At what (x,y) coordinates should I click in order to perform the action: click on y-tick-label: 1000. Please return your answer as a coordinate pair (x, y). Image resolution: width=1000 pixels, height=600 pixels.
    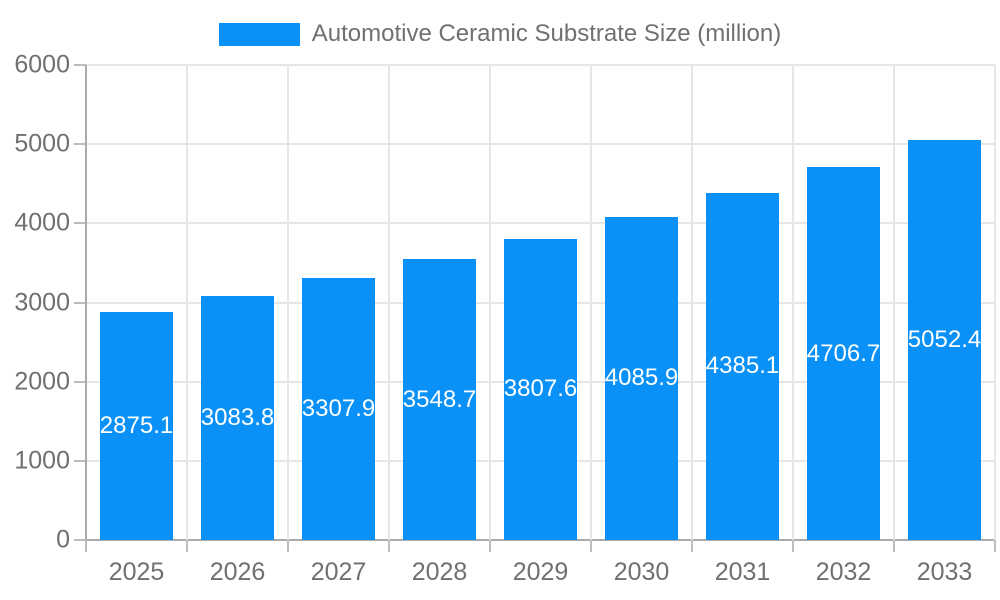
    Looking at the image, I should click on (42, 460).